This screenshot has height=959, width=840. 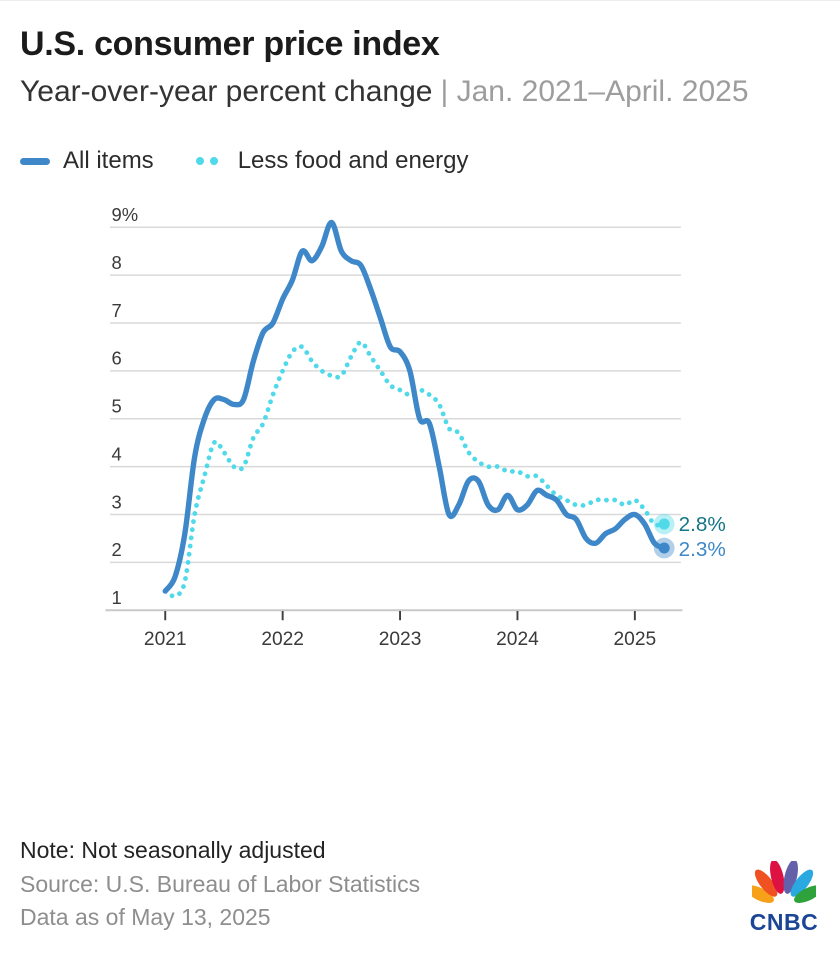 What do you see at coordinates (206, 161) in the screenshot?
I see `core-dotted-swatch-icon` at bounding box center [206, 161].